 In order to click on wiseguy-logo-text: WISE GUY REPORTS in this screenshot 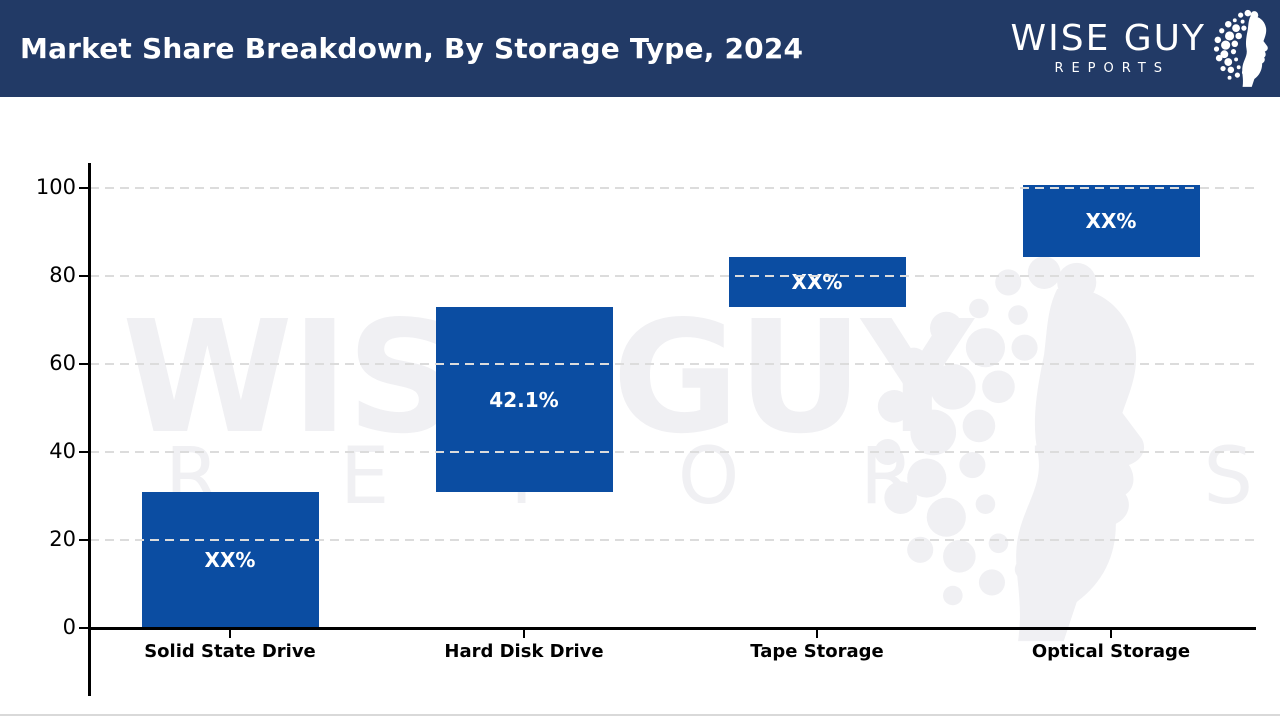, I will do `click(1108, 47)`.